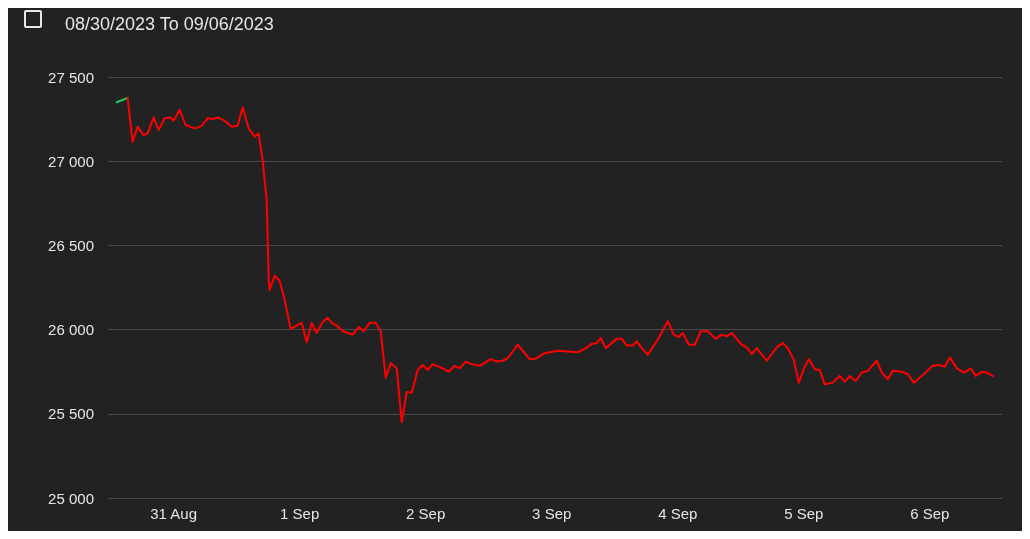  Describe the element at coordinates (169, 24) in the screenshot. I see `chart-title: 08/30/2023 To 09/06/2023` at that location.